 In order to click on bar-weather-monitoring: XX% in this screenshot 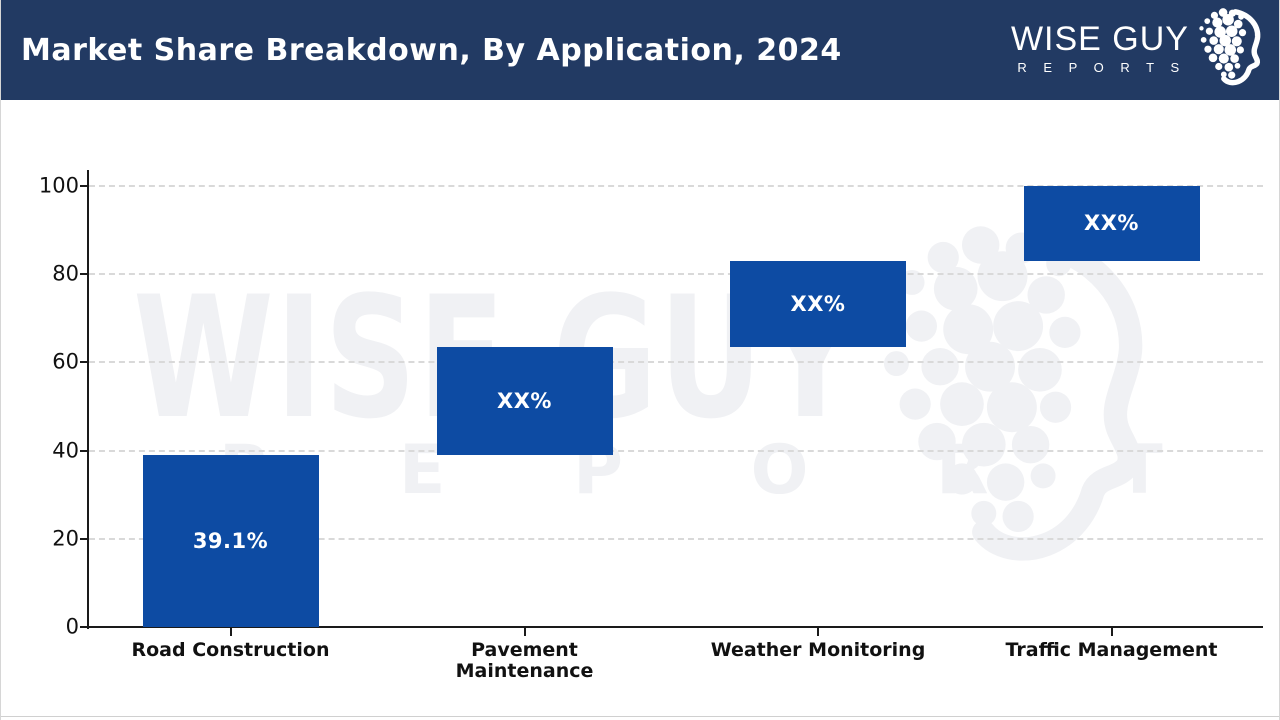, I will do `click(818, 303)`.